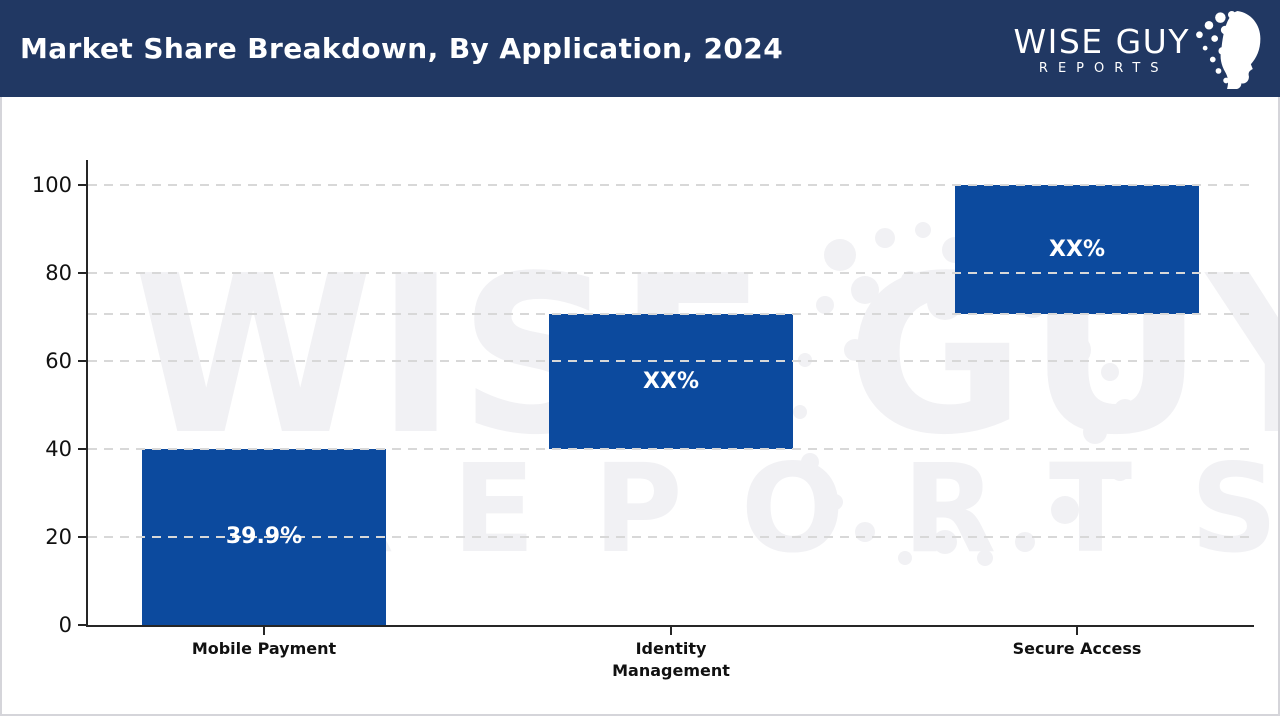 The width and height of the screenshot is (1280, 720). I want to click on x-axis, so click(670, 626).